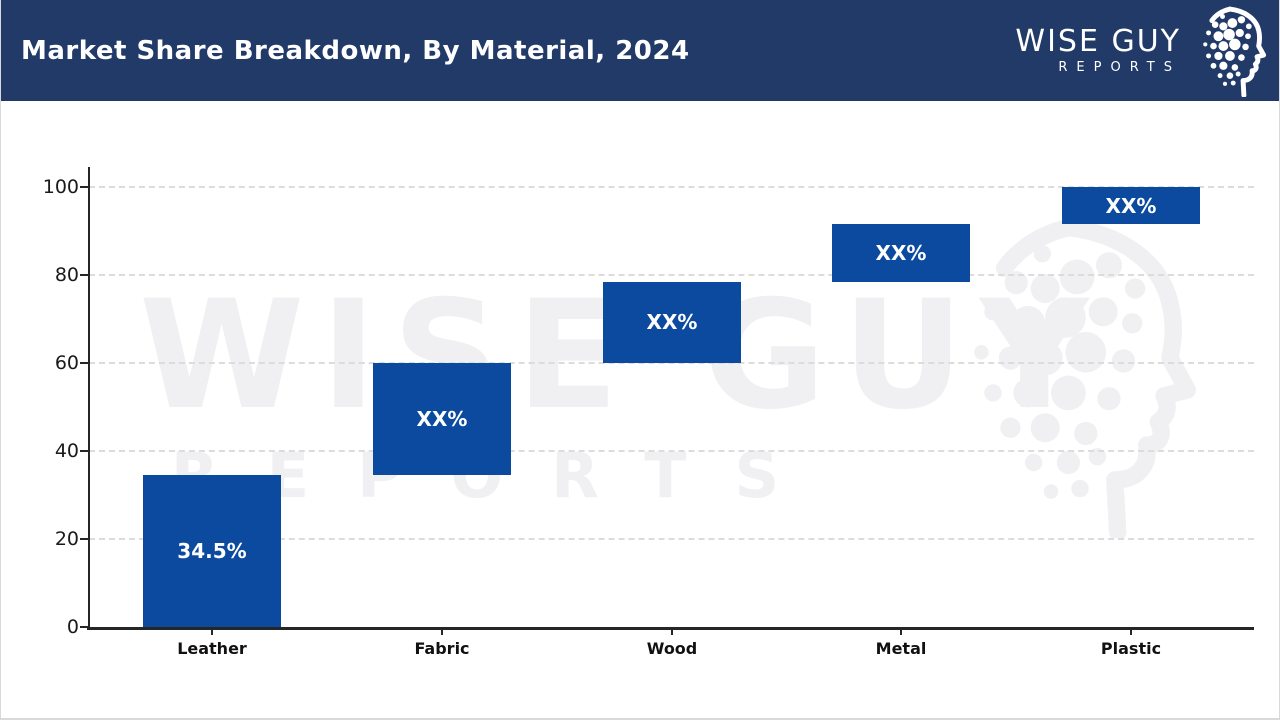  I want to click on brand-logo: WISE GUY REPORTS, so click(1141, 50).